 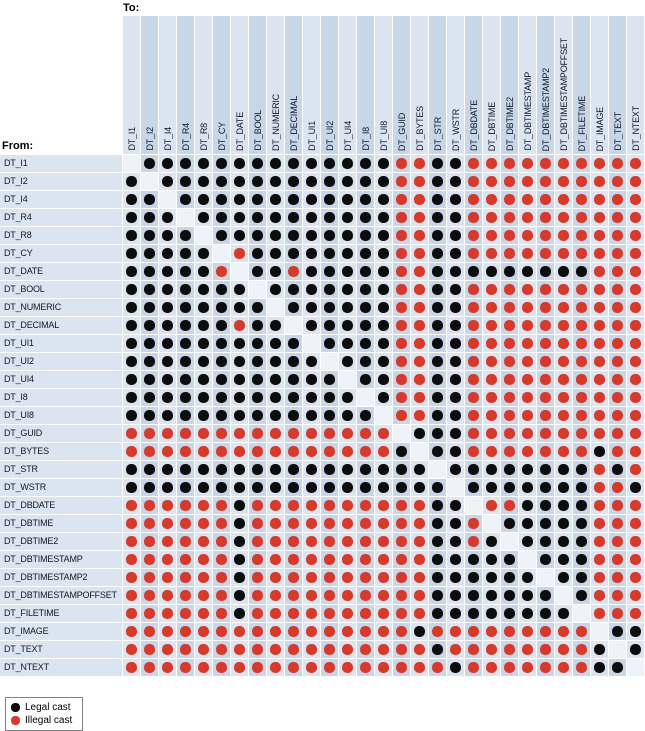 I want to click on column-header: DT_BYTES, so click(x=420, y=85).